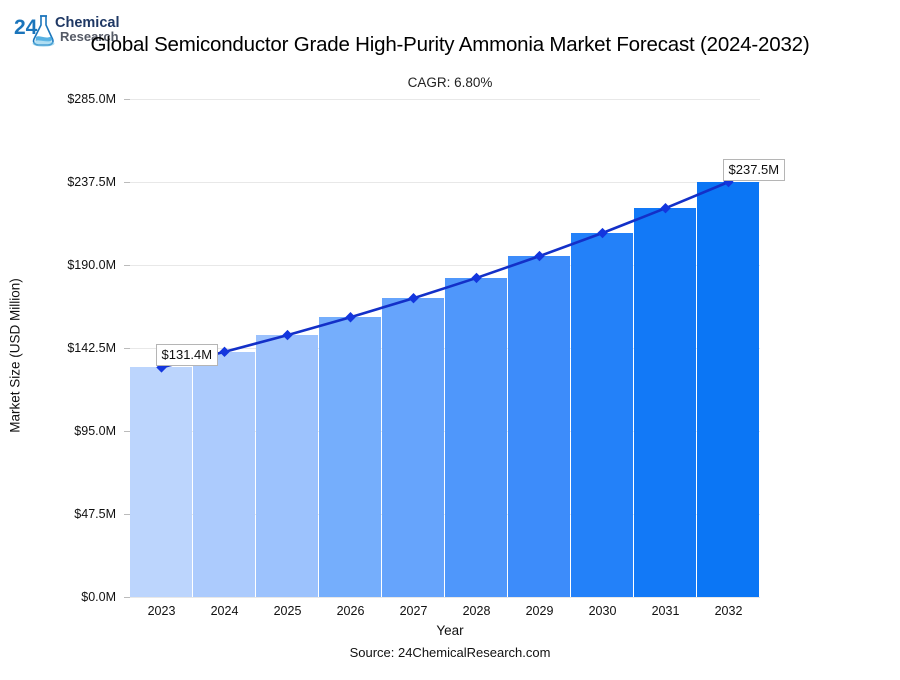 The image size is (900, 680). Describe the element at coordinates (450, 652) in the screenshot. I see `source-note: Source: 24ChemicalResearch.com` at that location.